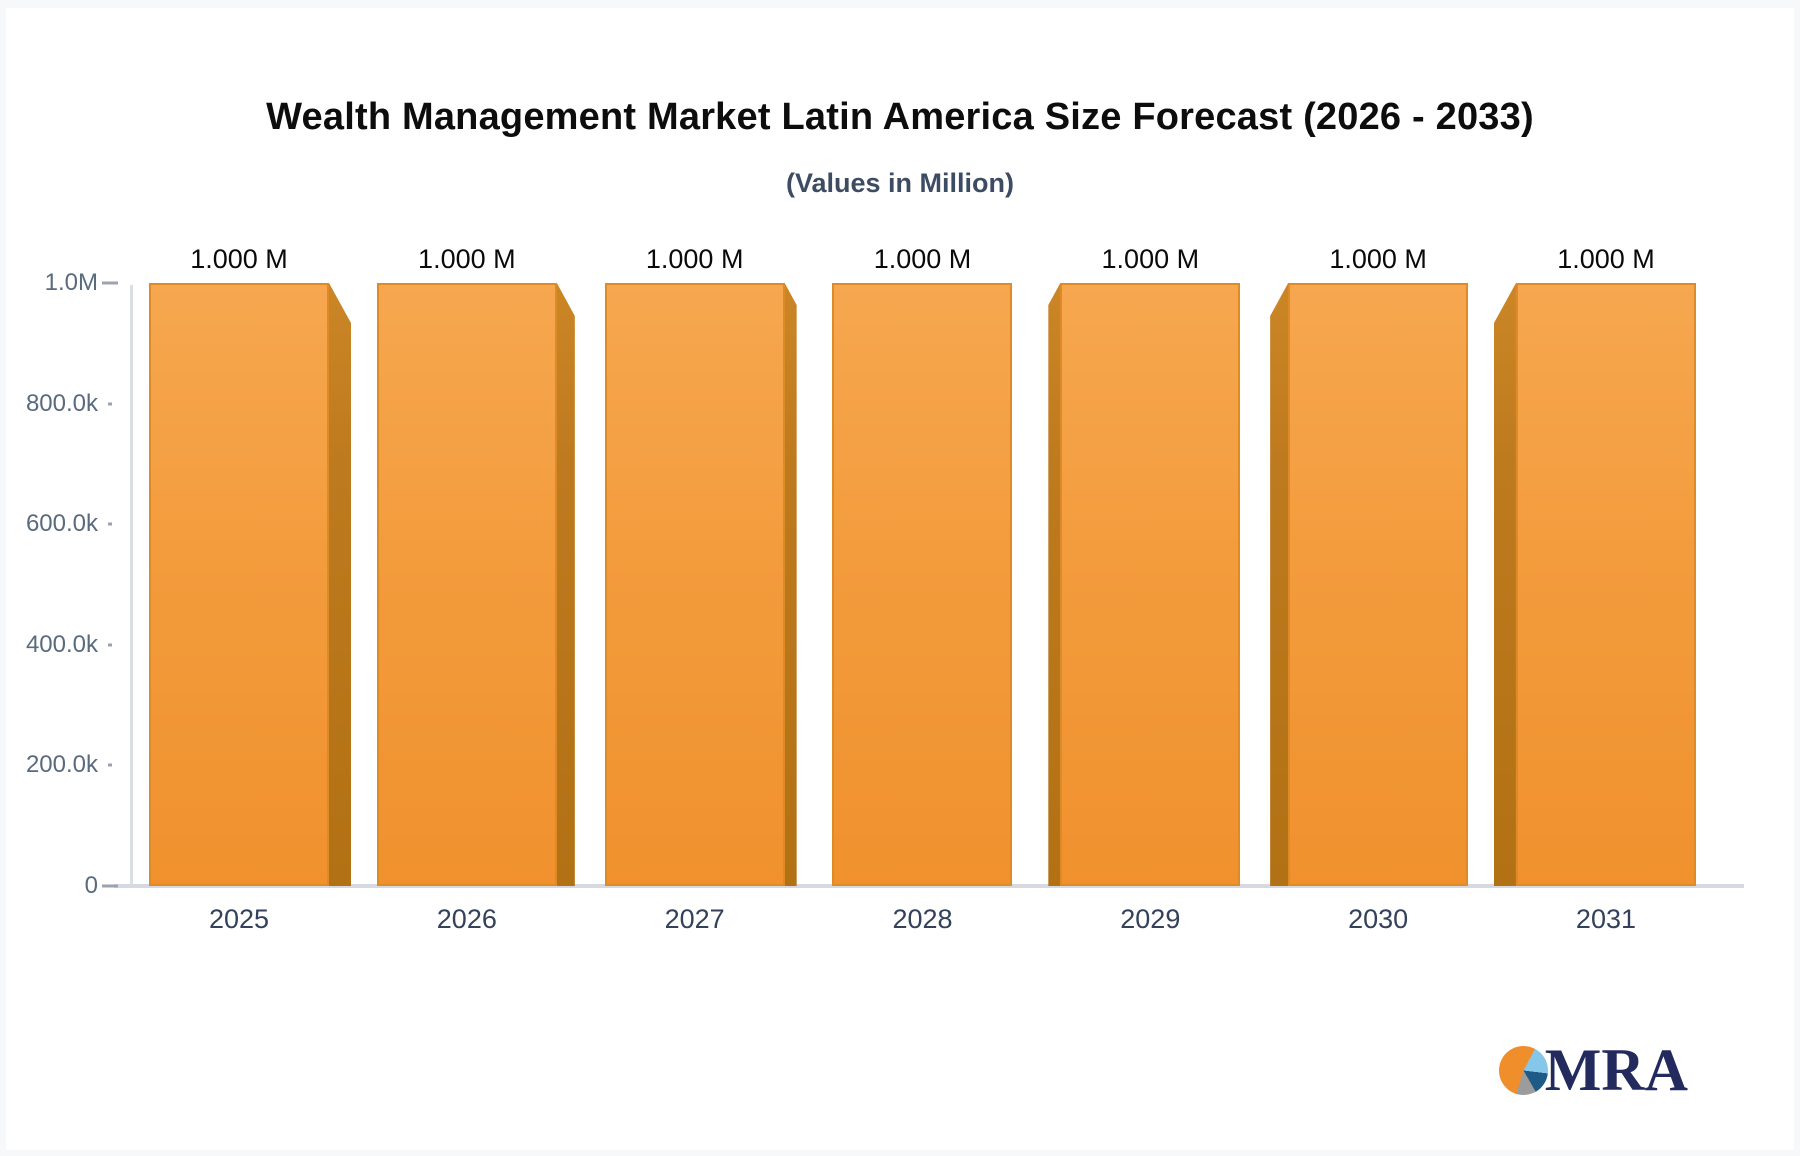 The height and width of the screenshot is (1156, 1800). I want to click on bar-3d-side-2027, so click(790, 584).